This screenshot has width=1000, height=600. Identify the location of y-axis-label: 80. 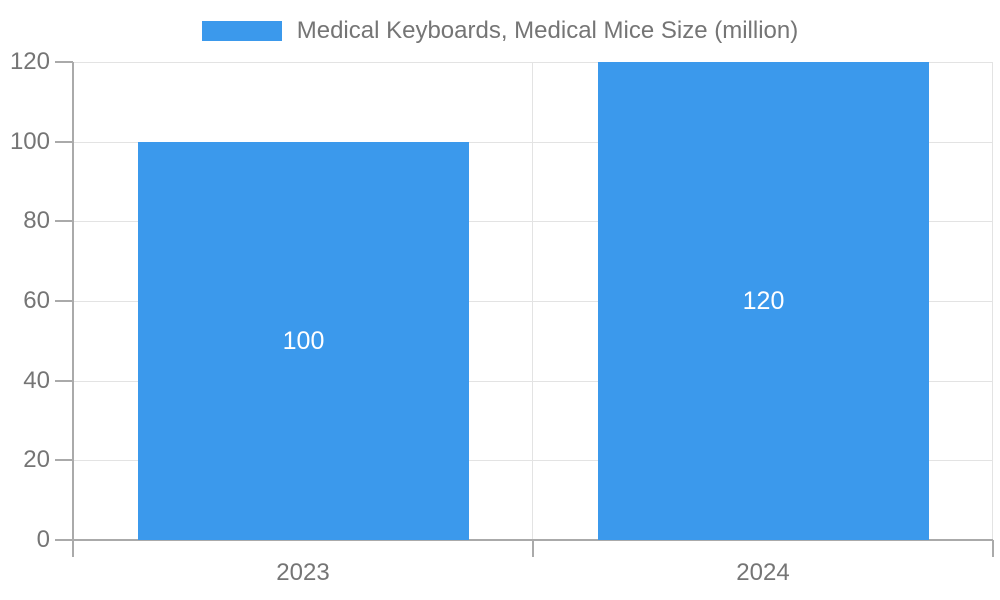
(36, 220).